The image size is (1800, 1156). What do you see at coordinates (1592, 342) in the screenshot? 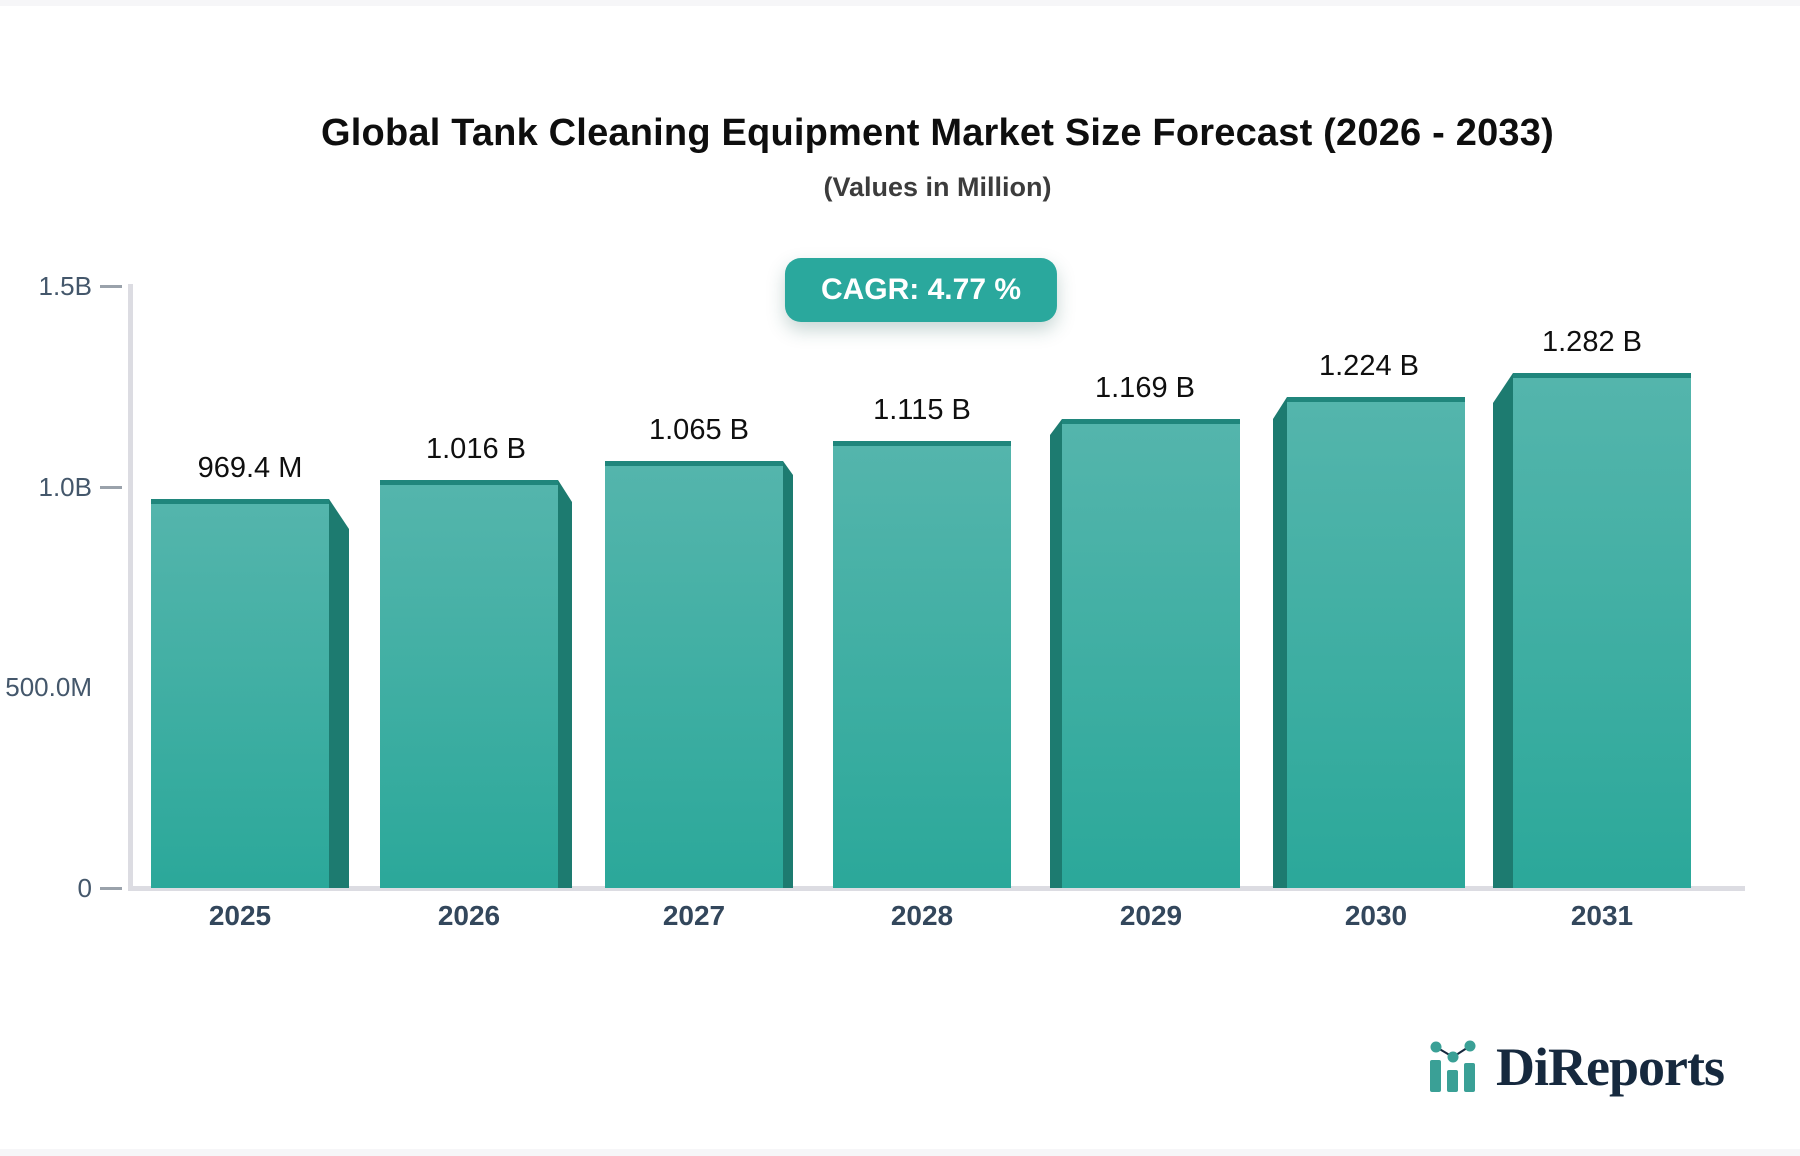
I see `bar-value-label: 1.282 B` at bounding box center [1592, 342].